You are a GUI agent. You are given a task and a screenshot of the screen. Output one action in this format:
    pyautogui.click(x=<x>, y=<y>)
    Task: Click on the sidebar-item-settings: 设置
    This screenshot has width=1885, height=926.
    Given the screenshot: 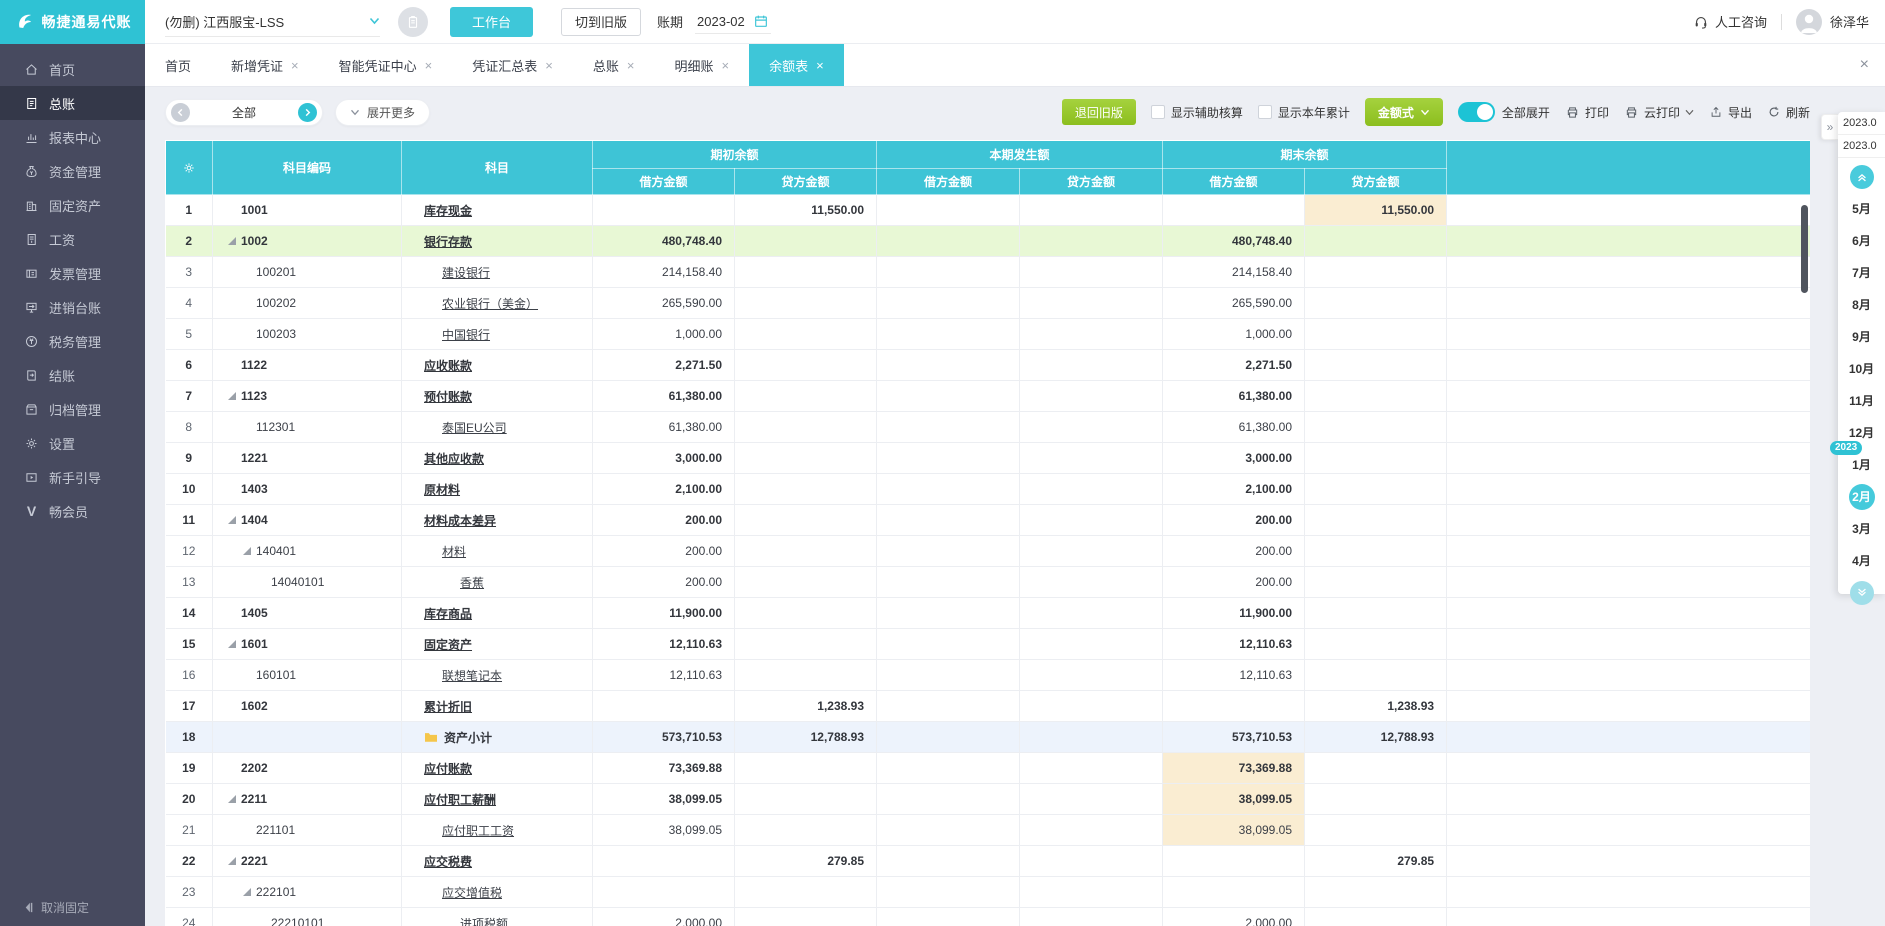 What is the action you would take?
    pyautogui.click(x=72, y=443)
    